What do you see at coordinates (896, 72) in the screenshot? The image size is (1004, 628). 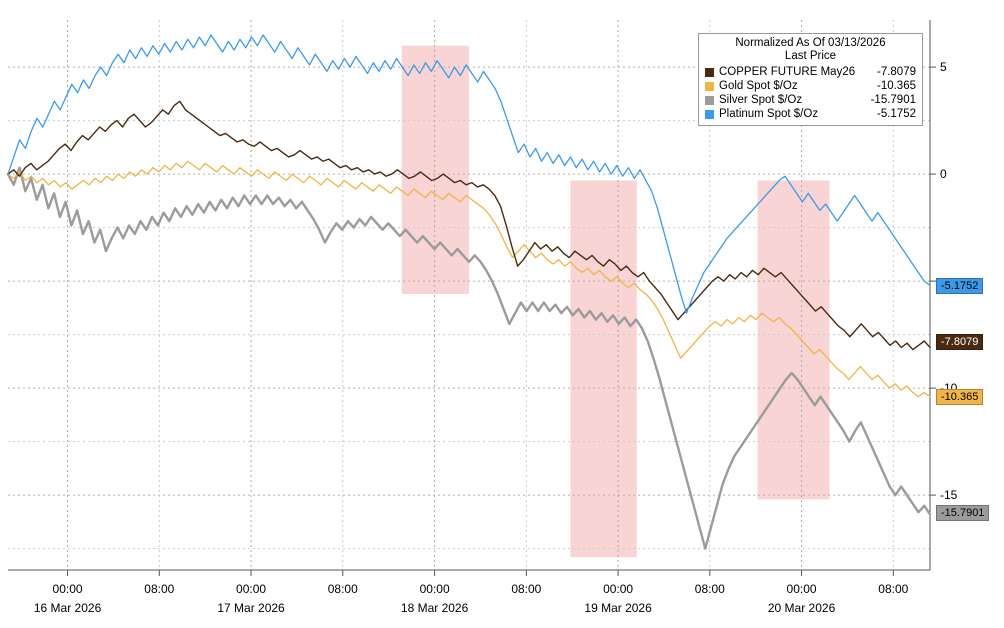 I see `legend-series-value: -7.8079` at bounding box center [896, 72].